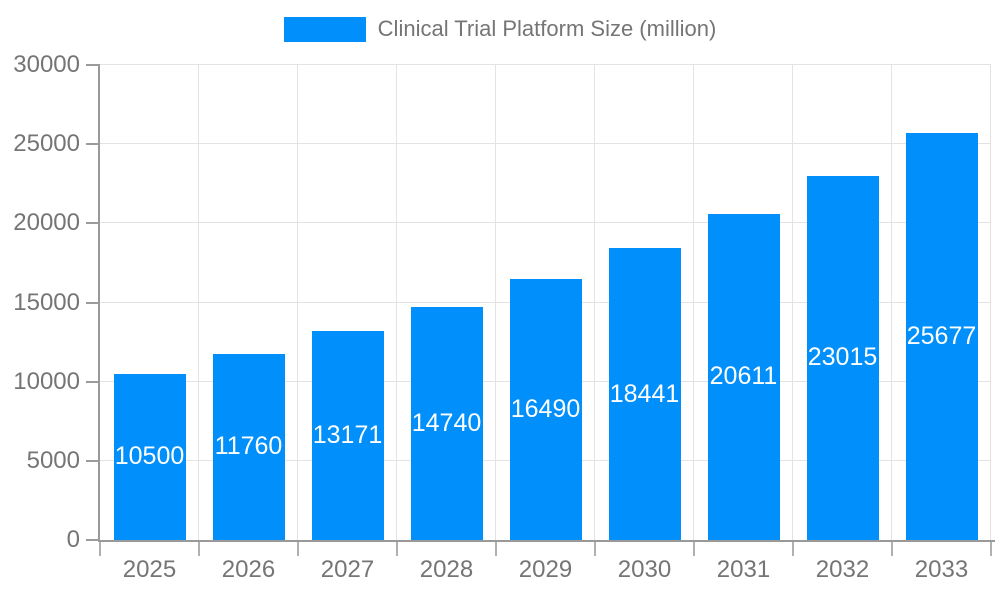 The height and width of the screenshot is (600, 1000). What do you see at coordinates (46, 64) in the screenshot?
I see `y-tick-label: 30000` at bounding box center [46, 64].